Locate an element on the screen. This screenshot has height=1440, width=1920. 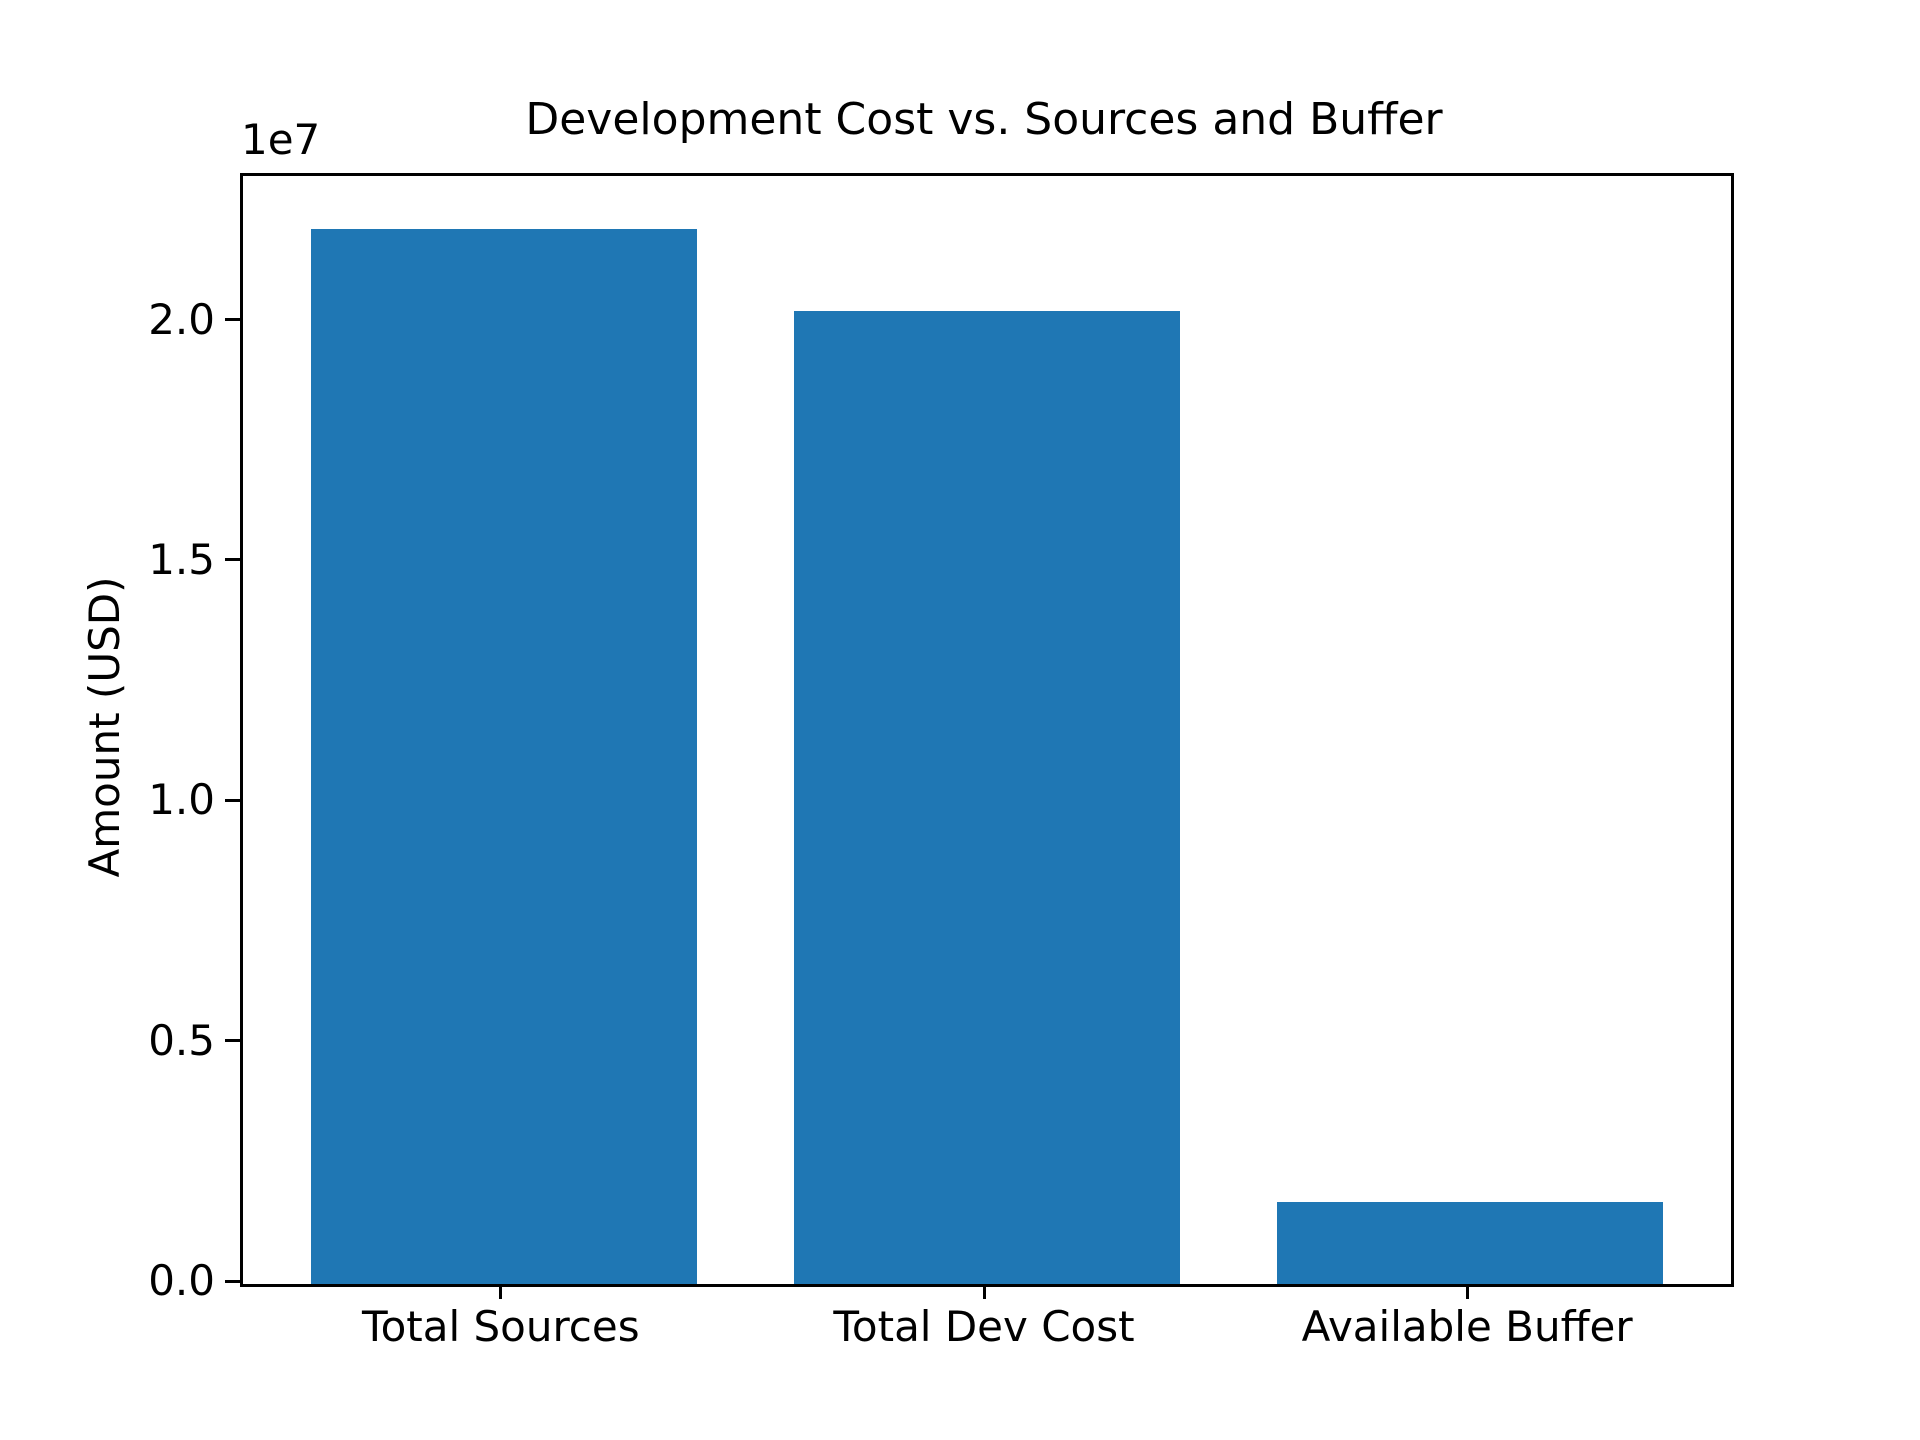
bar-total-dev-cost is located at coordinates (987, 797).